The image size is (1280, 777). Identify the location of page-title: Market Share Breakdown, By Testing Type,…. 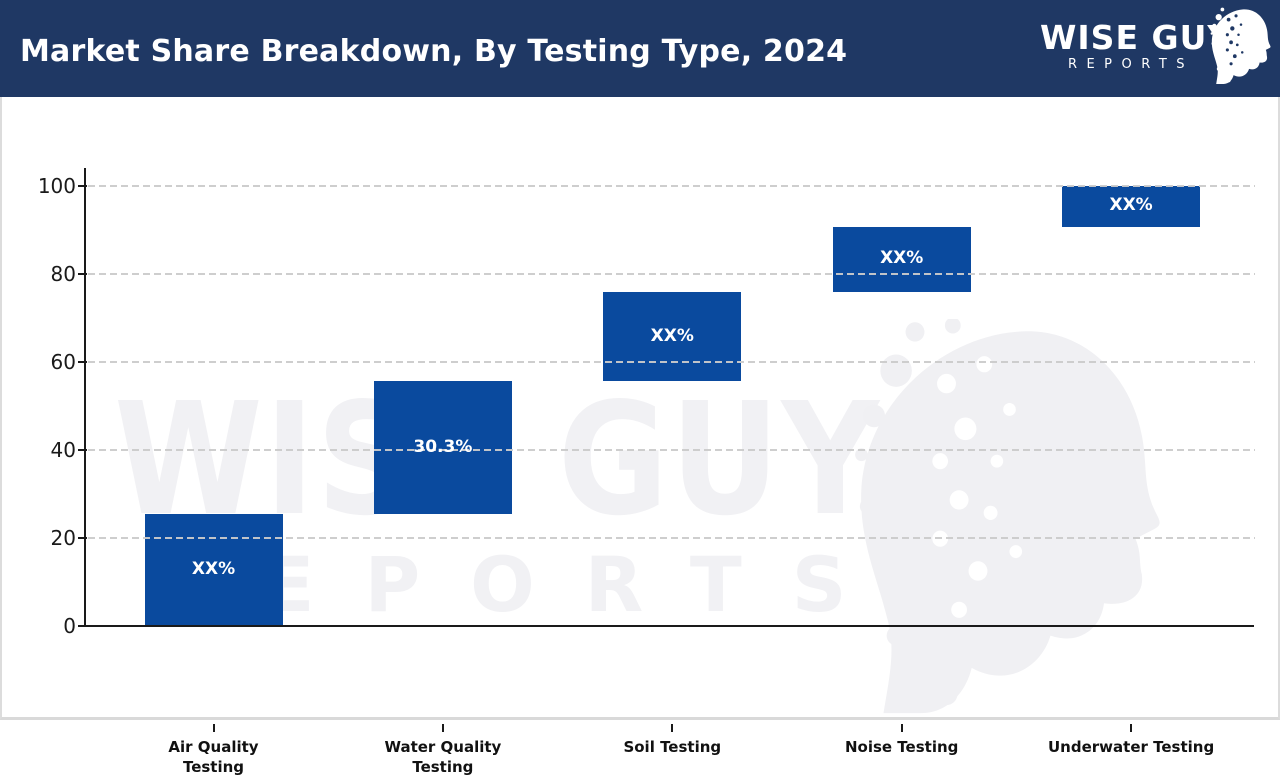
(434, 51).